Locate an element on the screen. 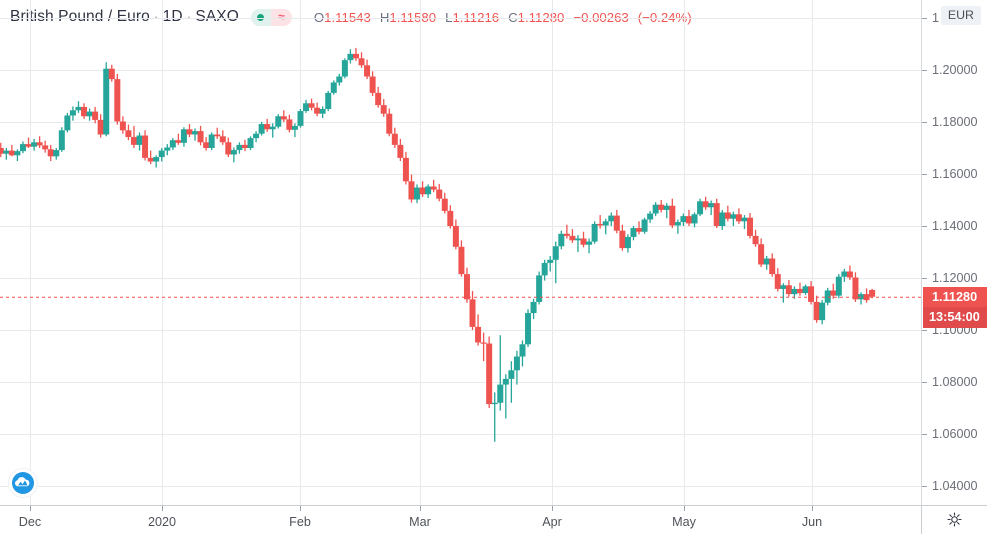 Image resolution: width=987 pixels, height=534 pixels. approx-indicator: ≈ is located at coordinates (281, 17).